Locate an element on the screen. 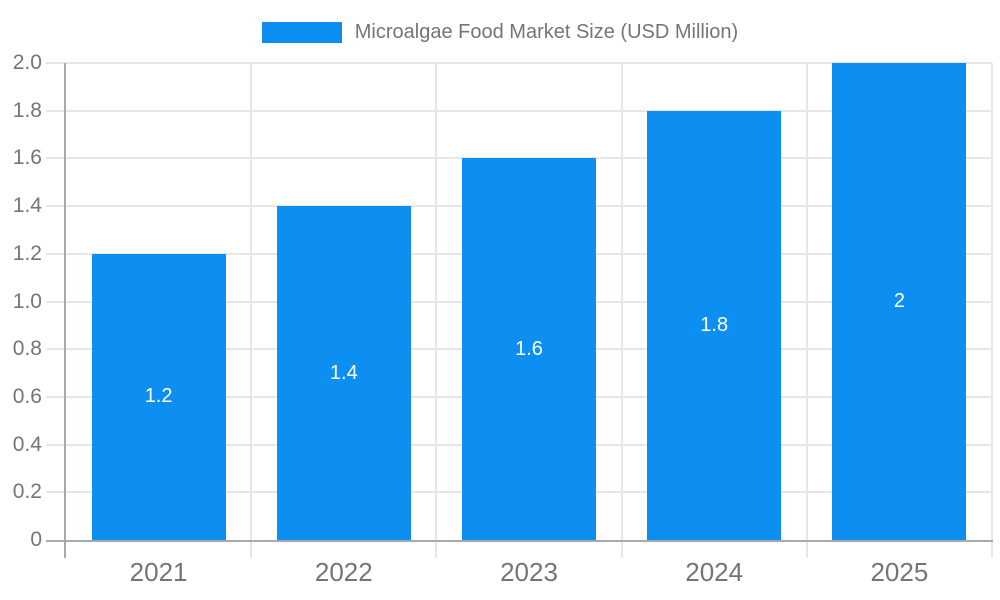  bar-value-label: 2 is located at coordinates (899, 301).